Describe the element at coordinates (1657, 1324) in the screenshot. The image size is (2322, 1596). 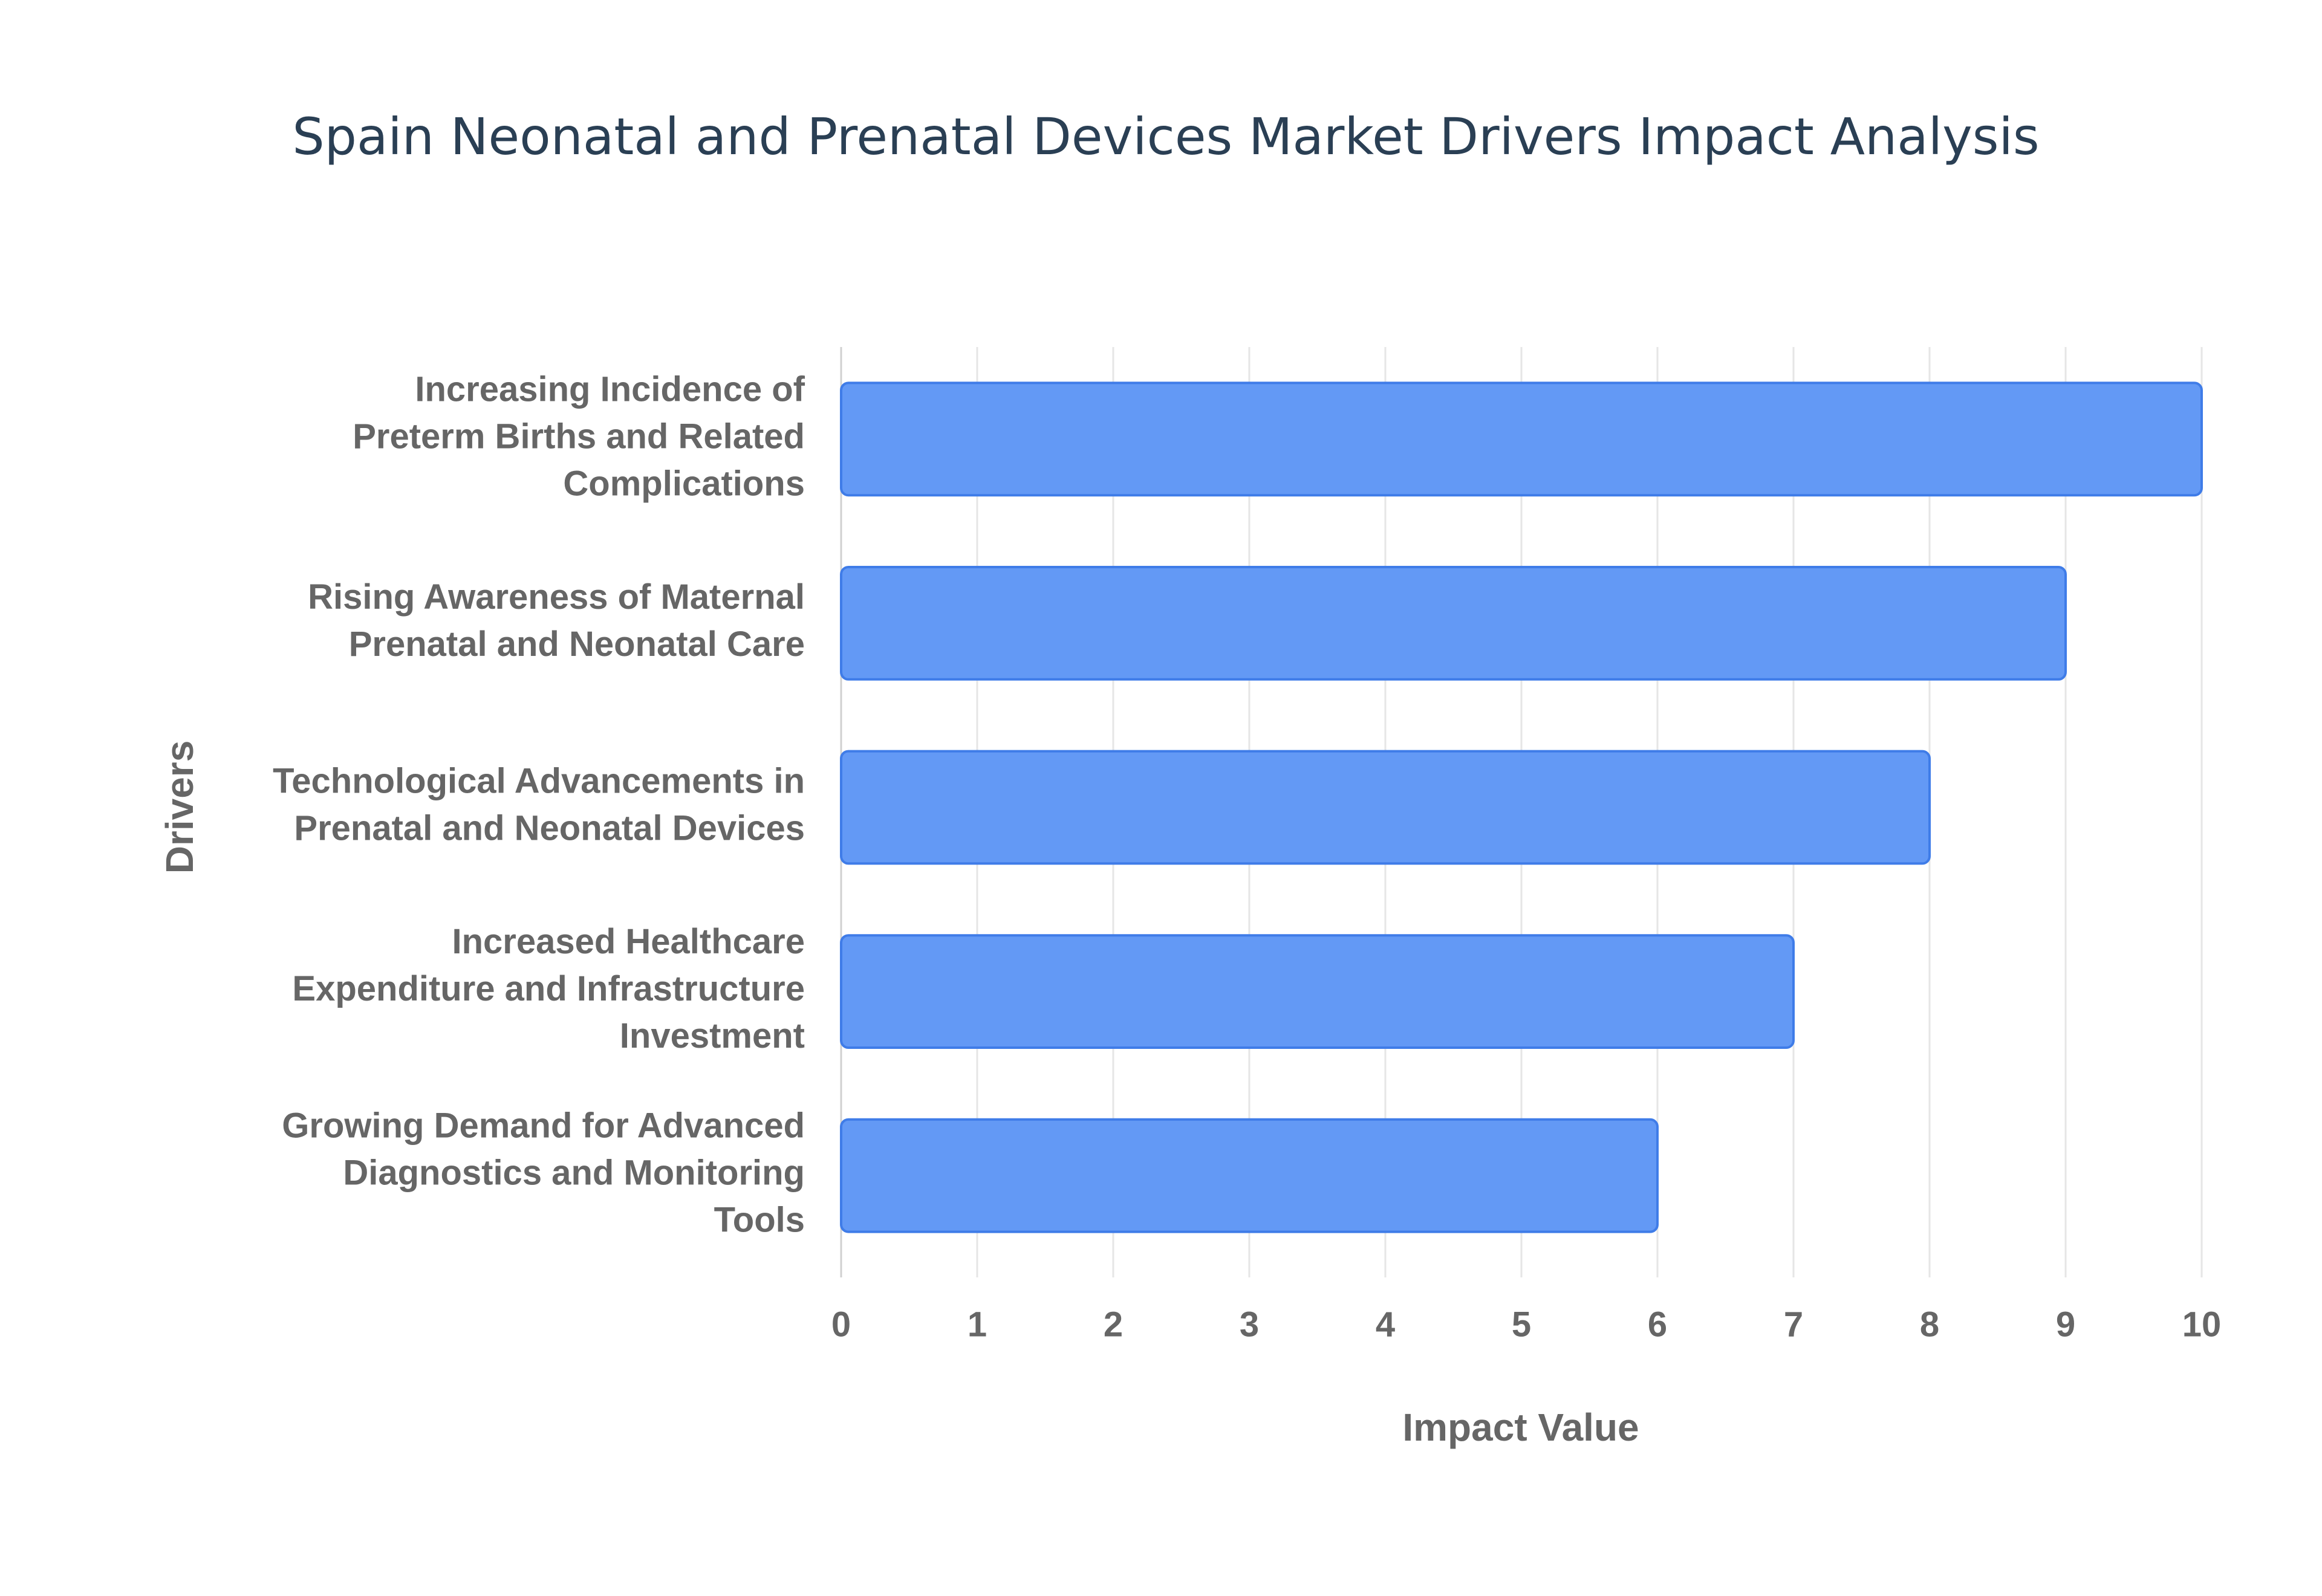
I see `x-tick-label: 6` at that location.